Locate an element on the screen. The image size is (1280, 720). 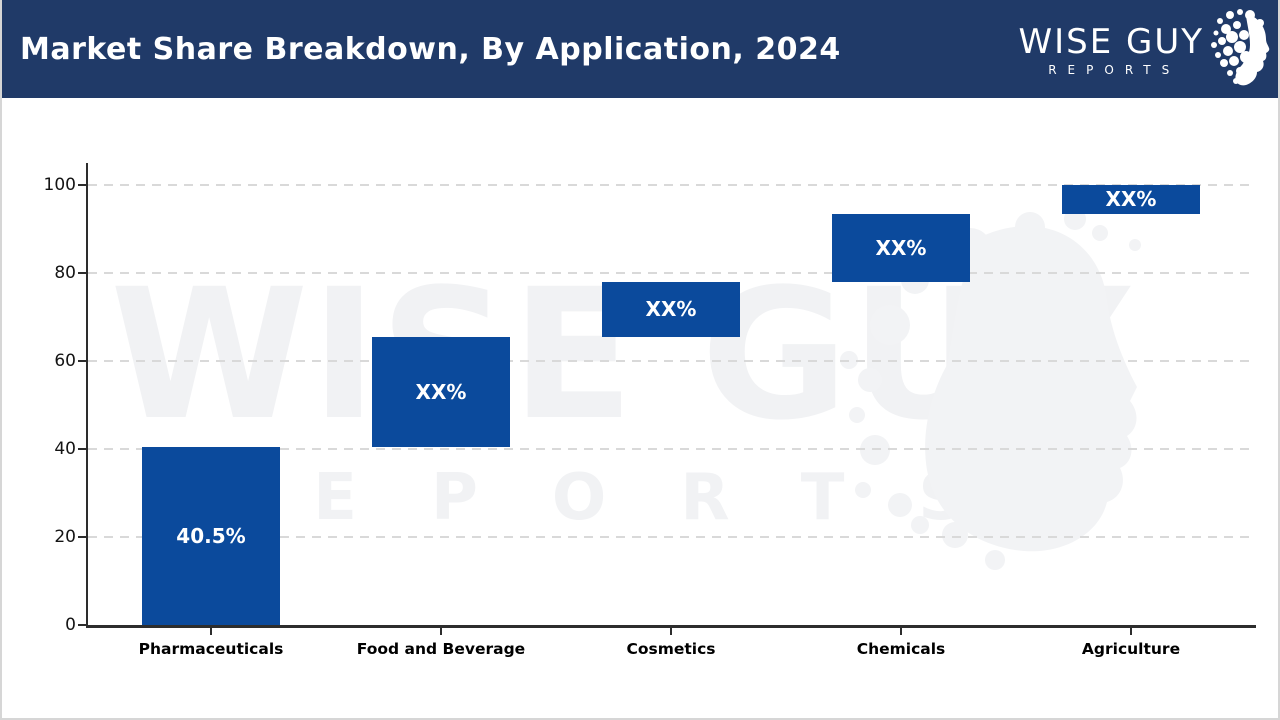
bar-cosmetics is located at coordinates (671, 309).